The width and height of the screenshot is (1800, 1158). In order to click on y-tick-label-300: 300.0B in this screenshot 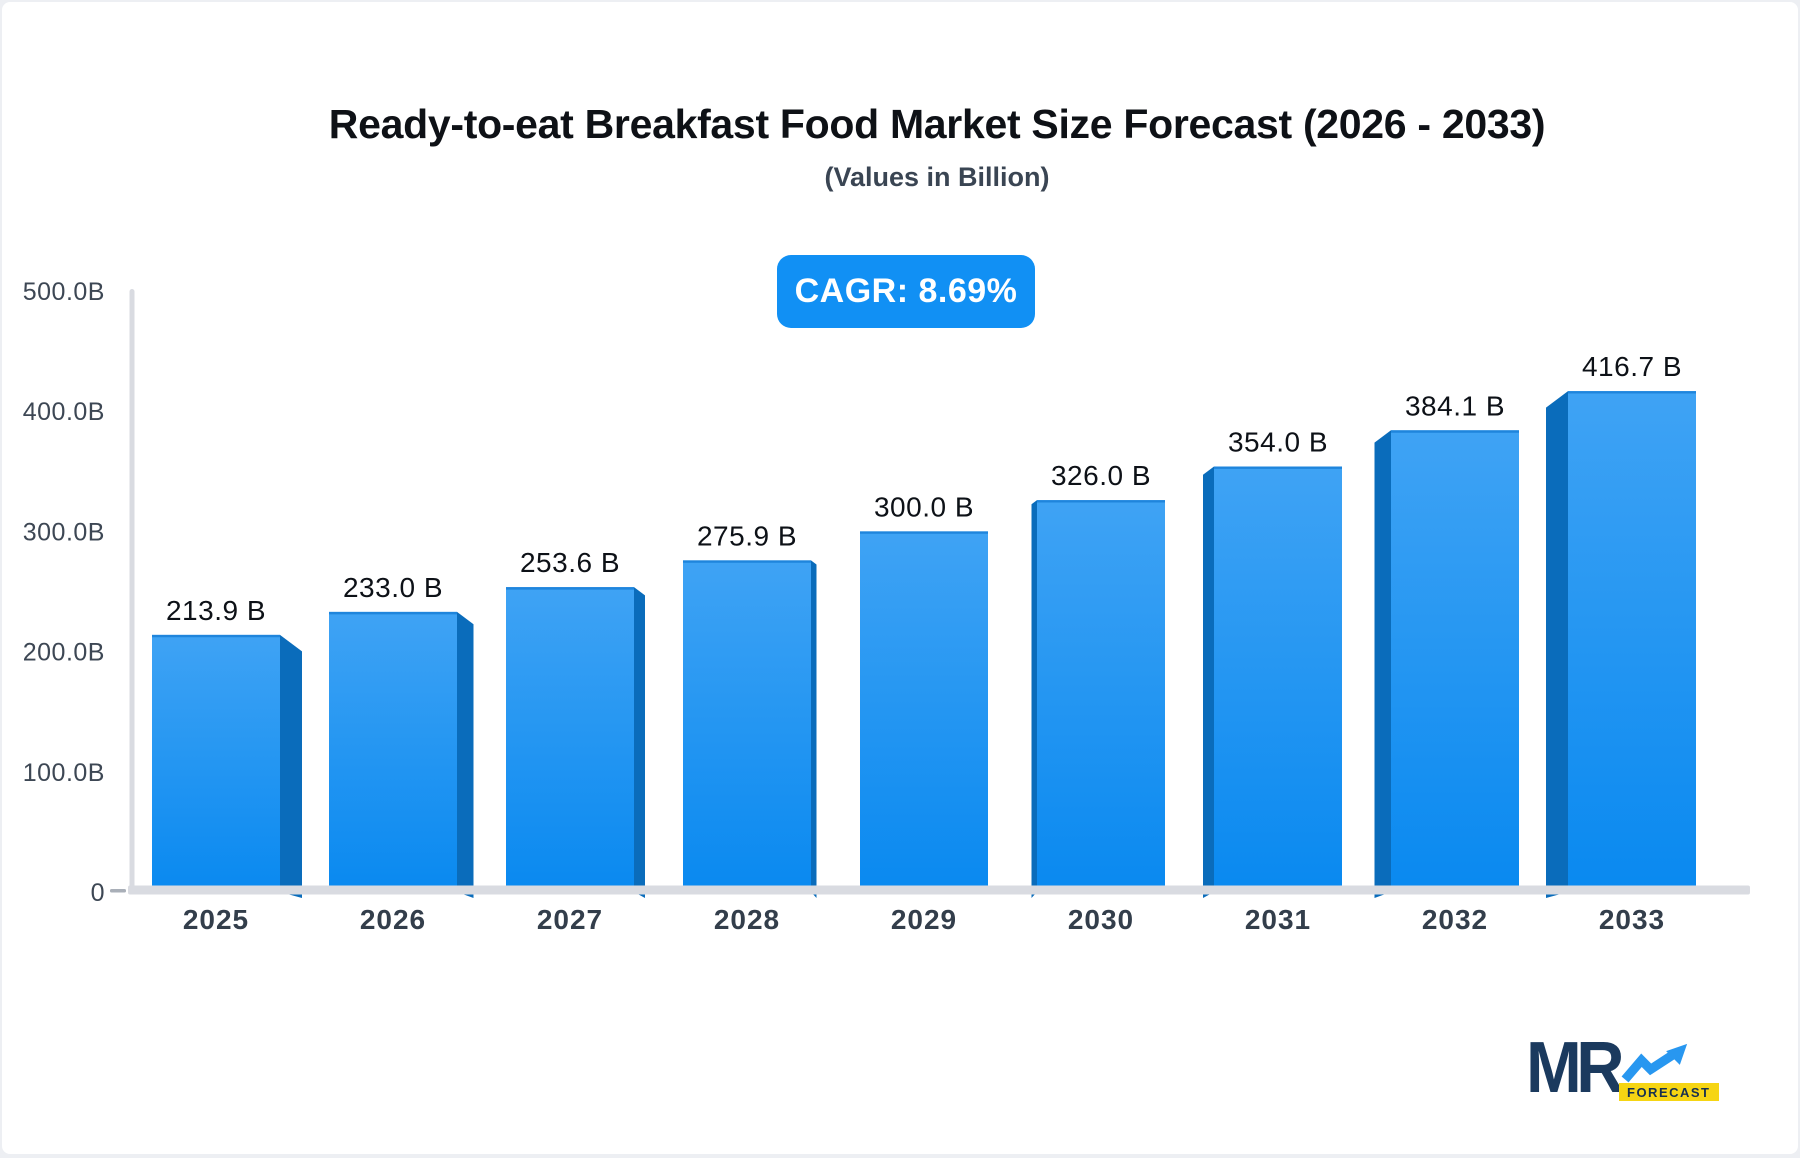, I will do `click(64, 532)`.